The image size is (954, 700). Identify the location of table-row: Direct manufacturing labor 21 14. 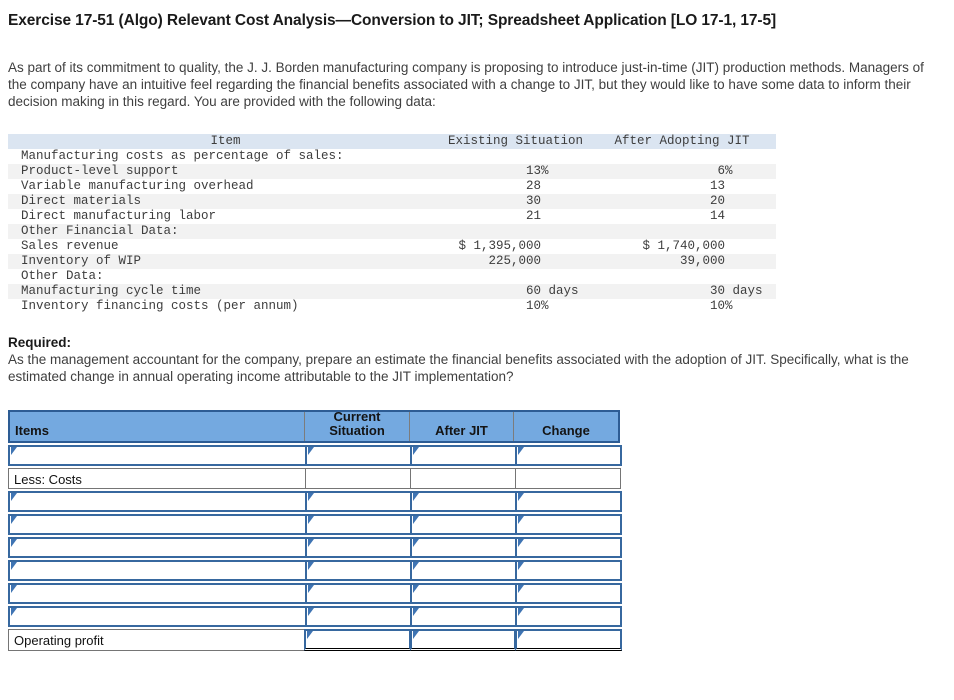
(392, 216).